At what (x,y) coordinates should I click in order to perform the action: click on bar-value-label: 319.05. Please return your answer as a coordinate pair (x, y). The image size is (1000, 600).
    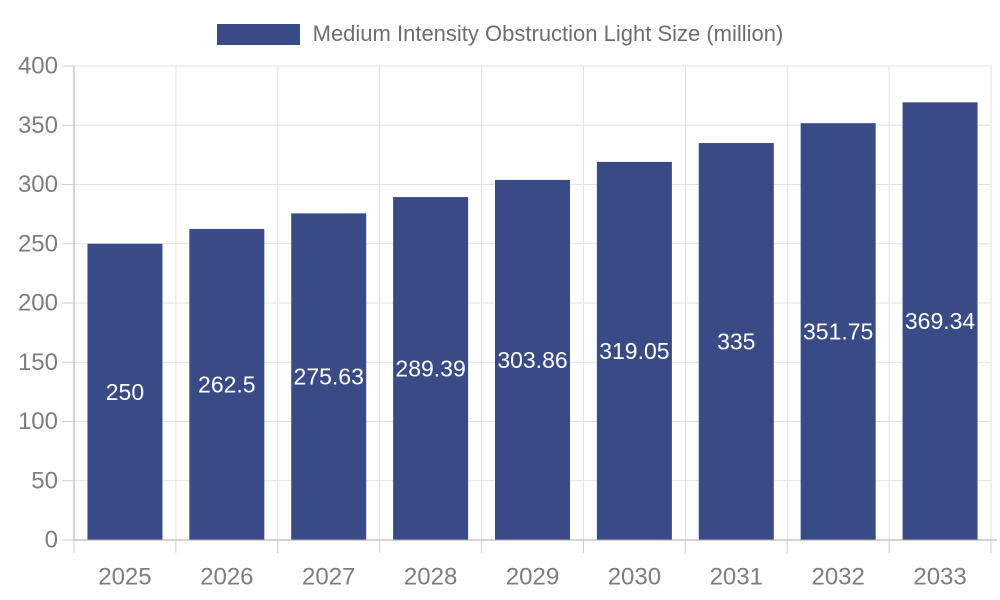
    Looking at the image, I should click on (634, 351).